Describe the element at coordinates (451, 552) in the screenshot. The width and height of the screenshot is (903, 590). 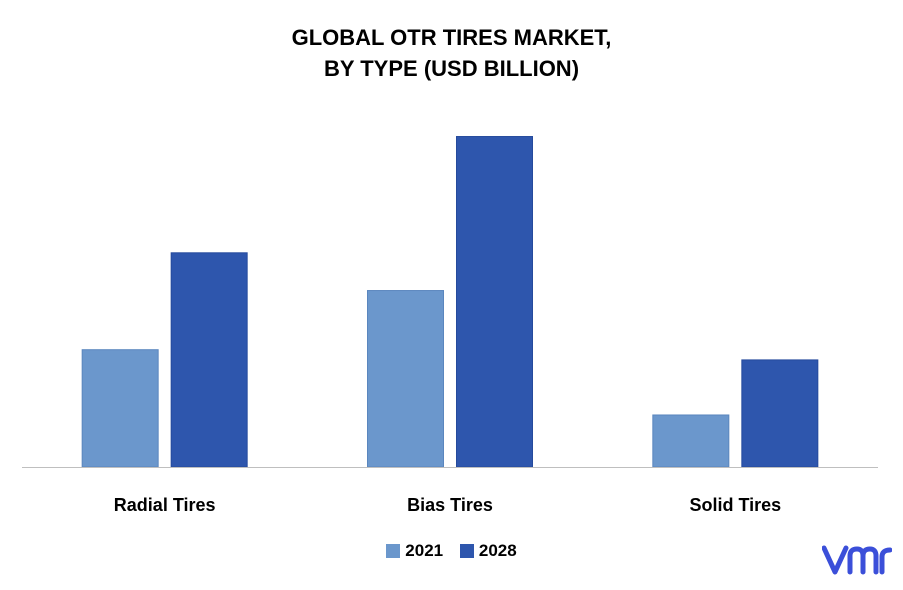
I see `legend: 2021 2028` at that location.